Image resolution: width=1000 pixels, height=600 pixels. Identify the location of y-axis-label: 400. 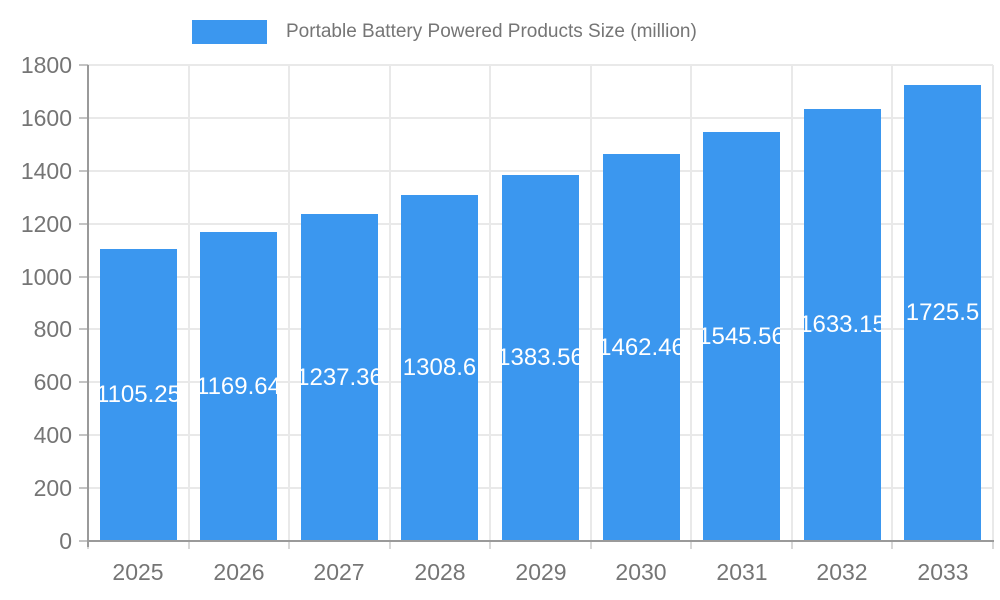
(52, 435).